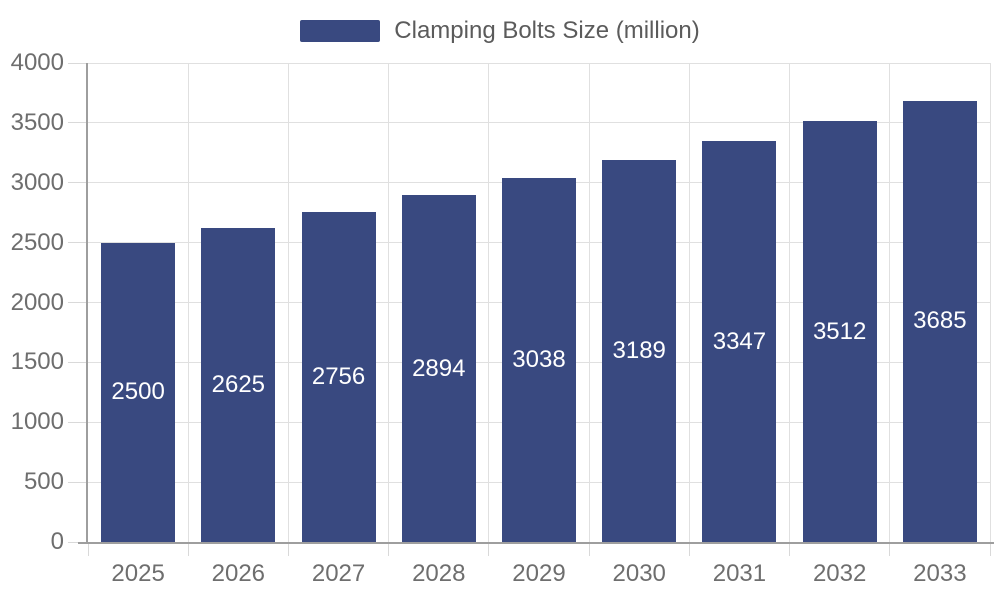 This screenshot has height=600, width=1000. I want to click on bar-value-label: 3512, so click(839, 331).